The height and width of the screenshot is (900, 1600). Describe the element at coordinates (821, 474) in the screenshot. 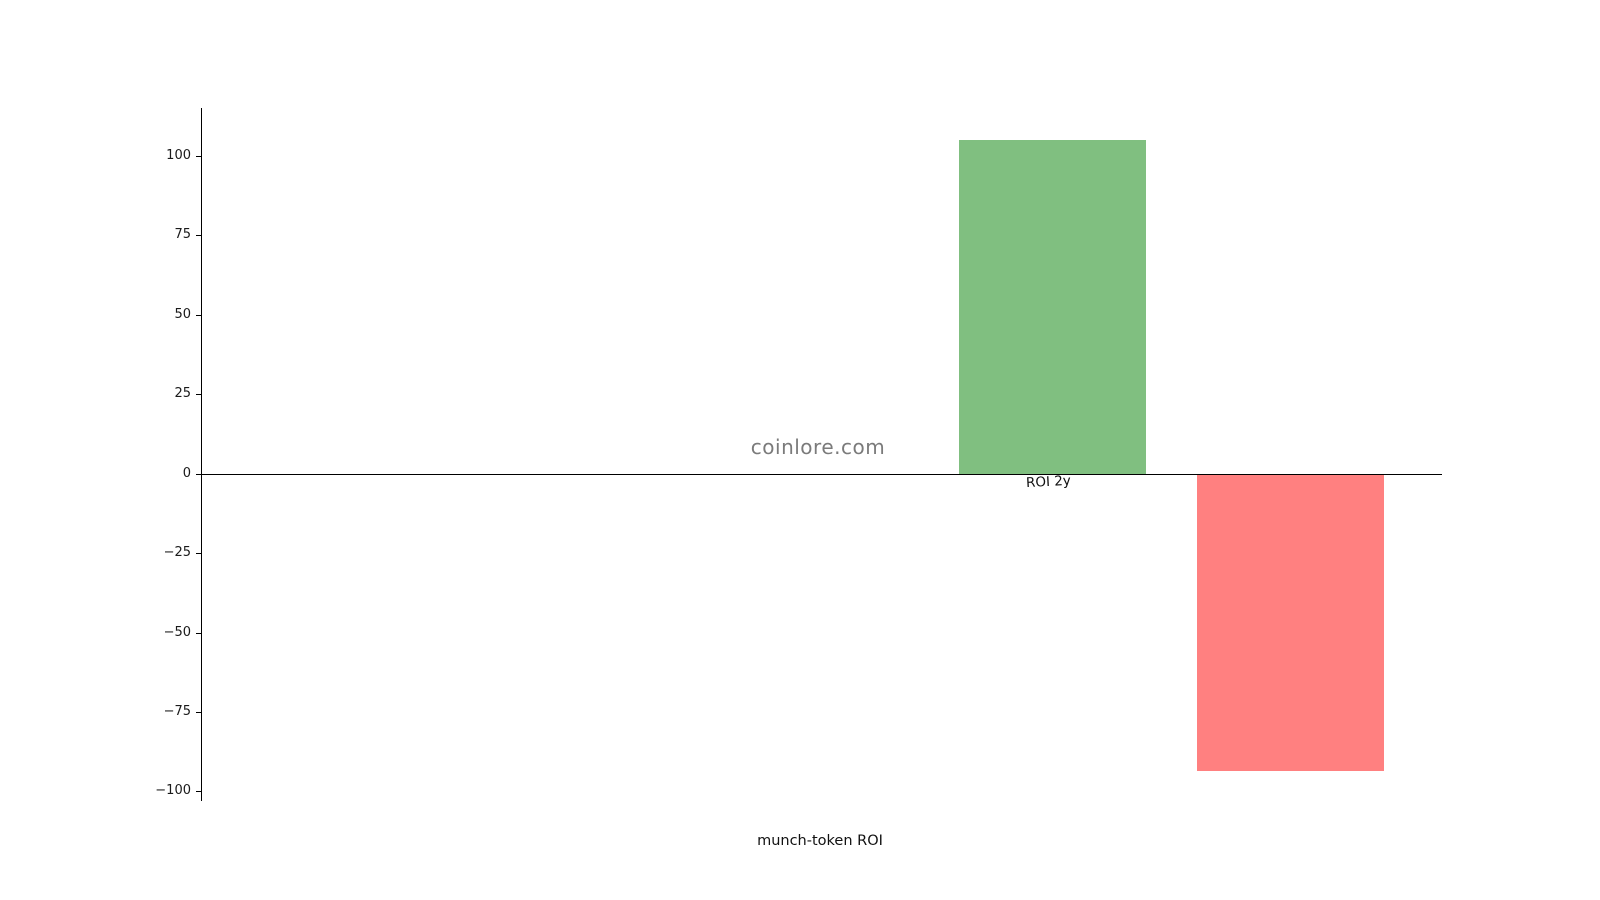

I see `x-axis-zero-line` at that location.